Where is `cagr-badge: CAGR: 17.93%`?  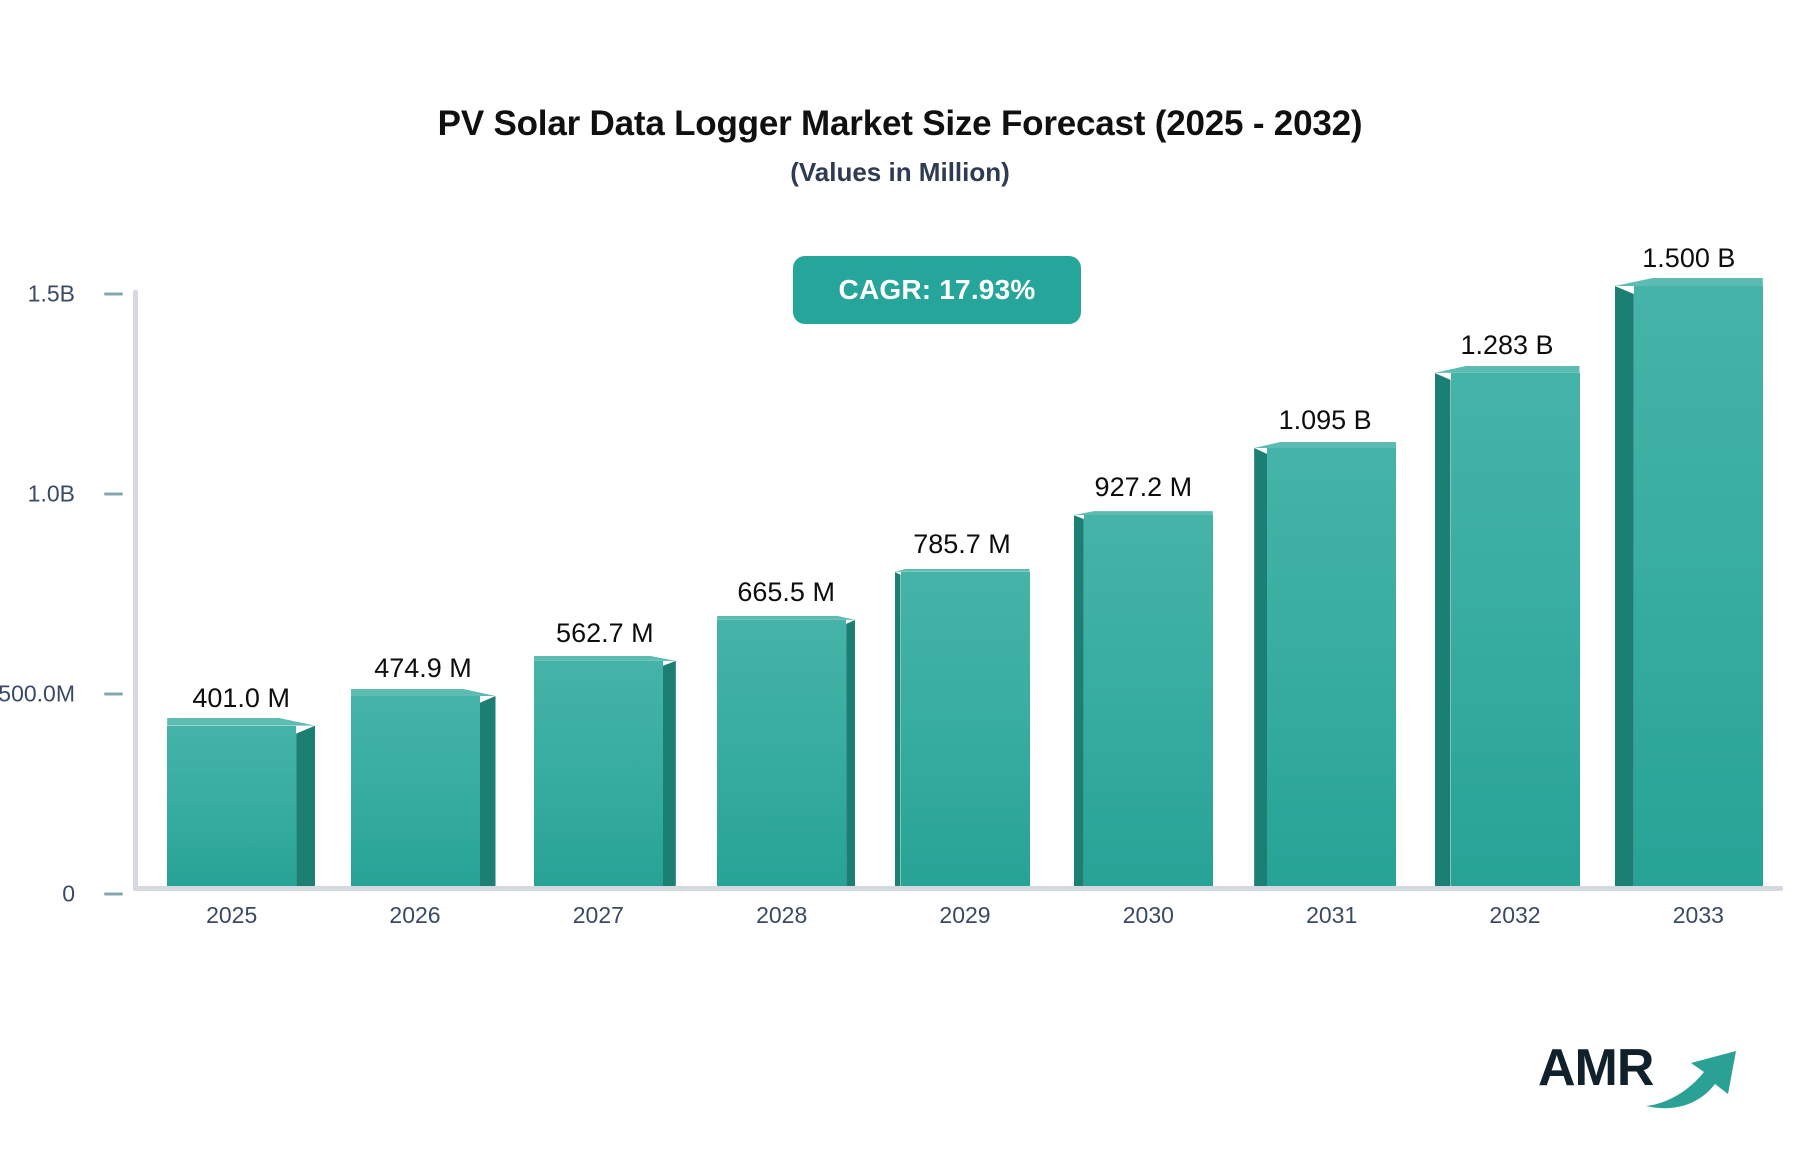 cagr-badge: CAGR: 17.93% is located at coordinates (937, 290).